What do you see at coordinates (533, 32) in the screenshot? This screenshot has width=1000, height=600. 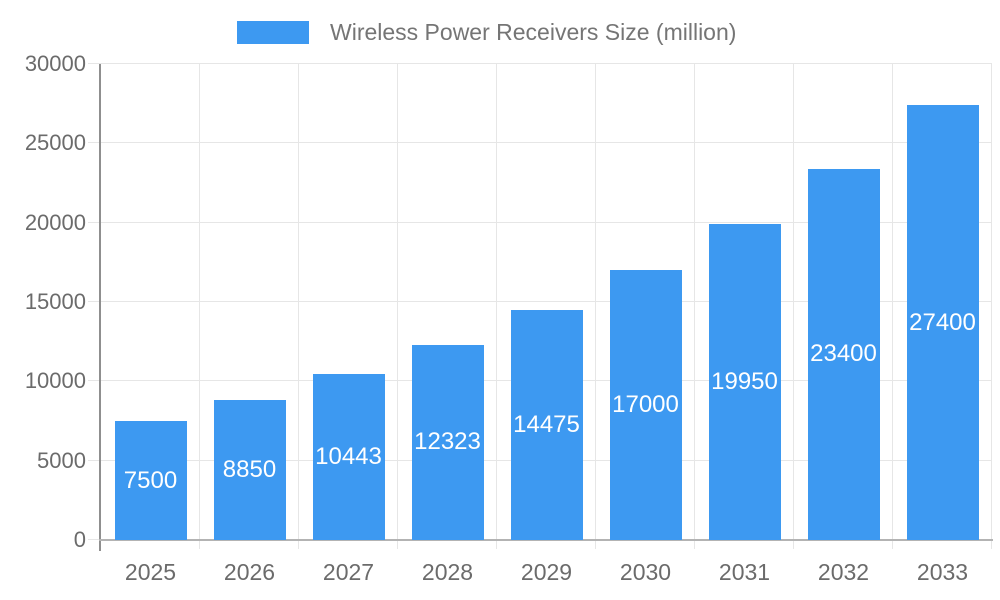 I see `legend-label: Wireless Power Receivers Size (million)` at bounding box center [533, 32].